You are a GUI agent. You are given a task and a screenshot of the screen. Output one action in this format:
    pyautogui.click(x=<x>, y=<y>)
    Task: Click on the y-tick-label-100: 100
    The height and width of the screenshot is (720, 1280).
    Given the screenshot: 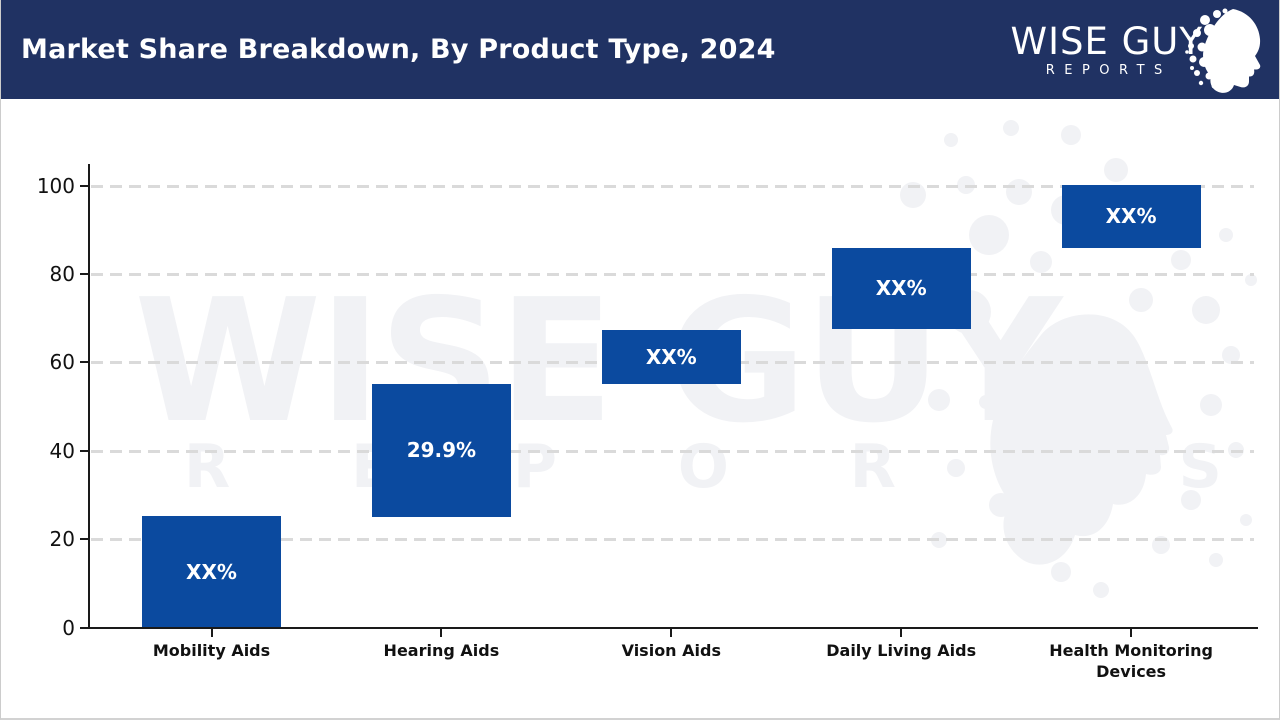 What is the action you would take?
    pyautogui.click(x=55, y=185)
    